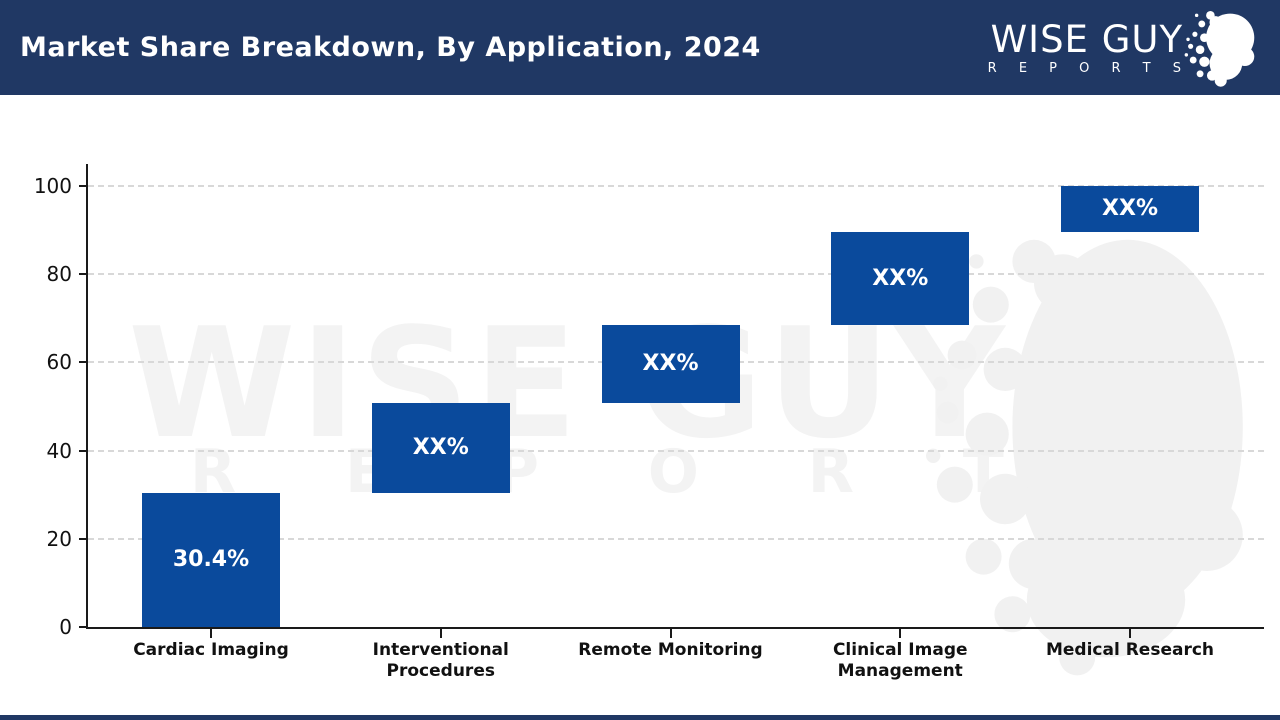 This screenshot has width=1280, height=720. Describe the element at coordinates (87, 396) in the screenshot. I see `y-axis-line` at that location.